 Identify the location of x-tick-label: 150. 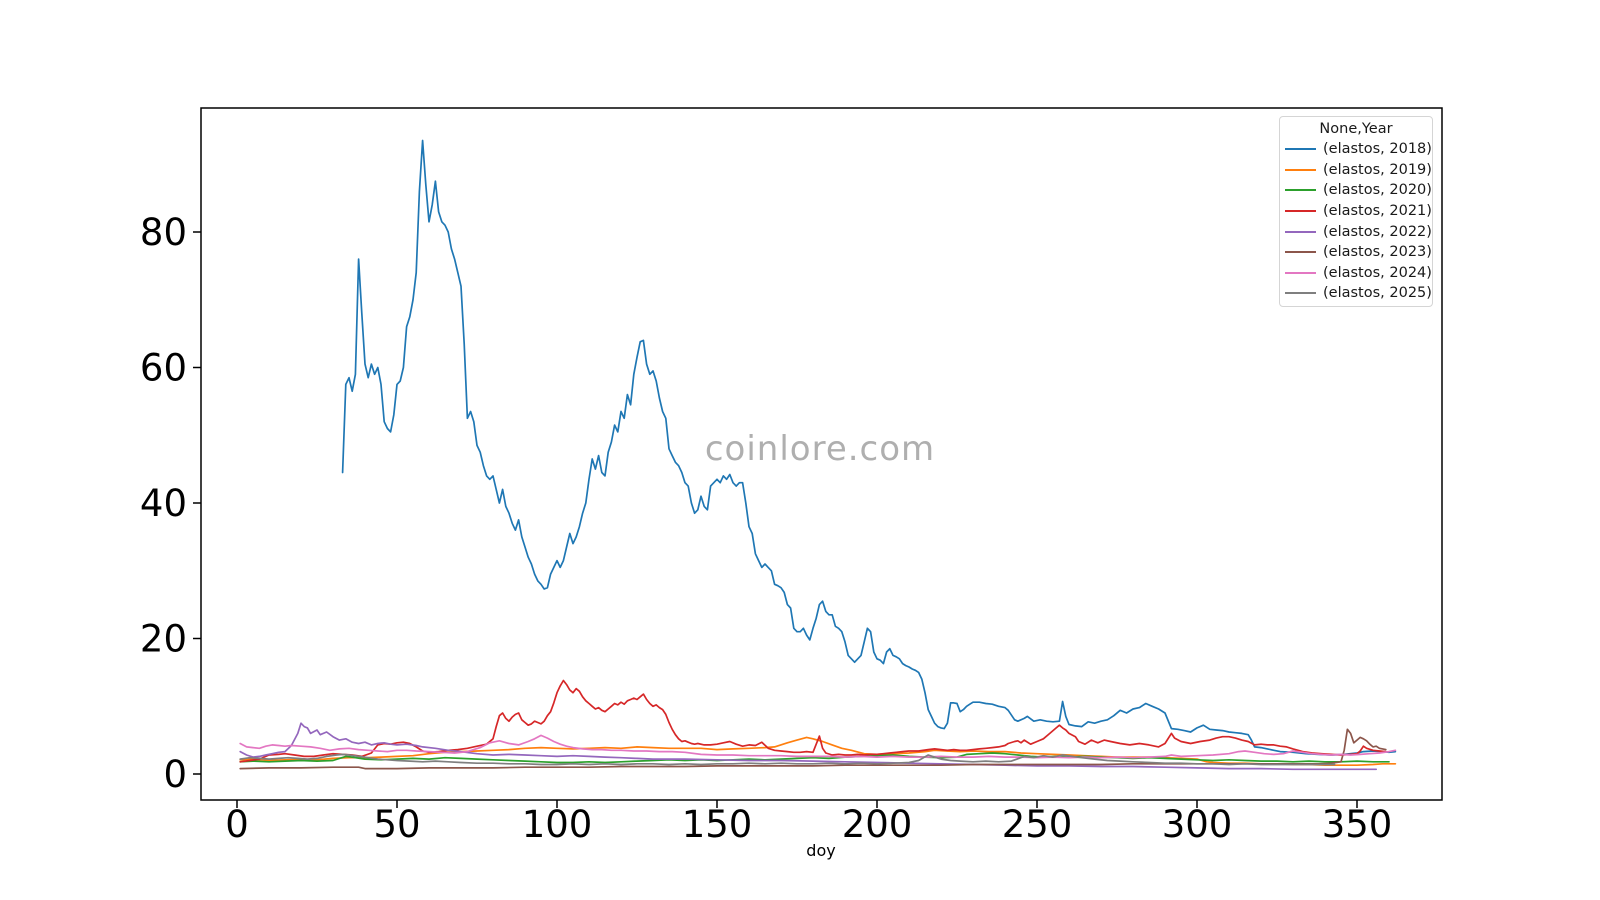
(717, 824).